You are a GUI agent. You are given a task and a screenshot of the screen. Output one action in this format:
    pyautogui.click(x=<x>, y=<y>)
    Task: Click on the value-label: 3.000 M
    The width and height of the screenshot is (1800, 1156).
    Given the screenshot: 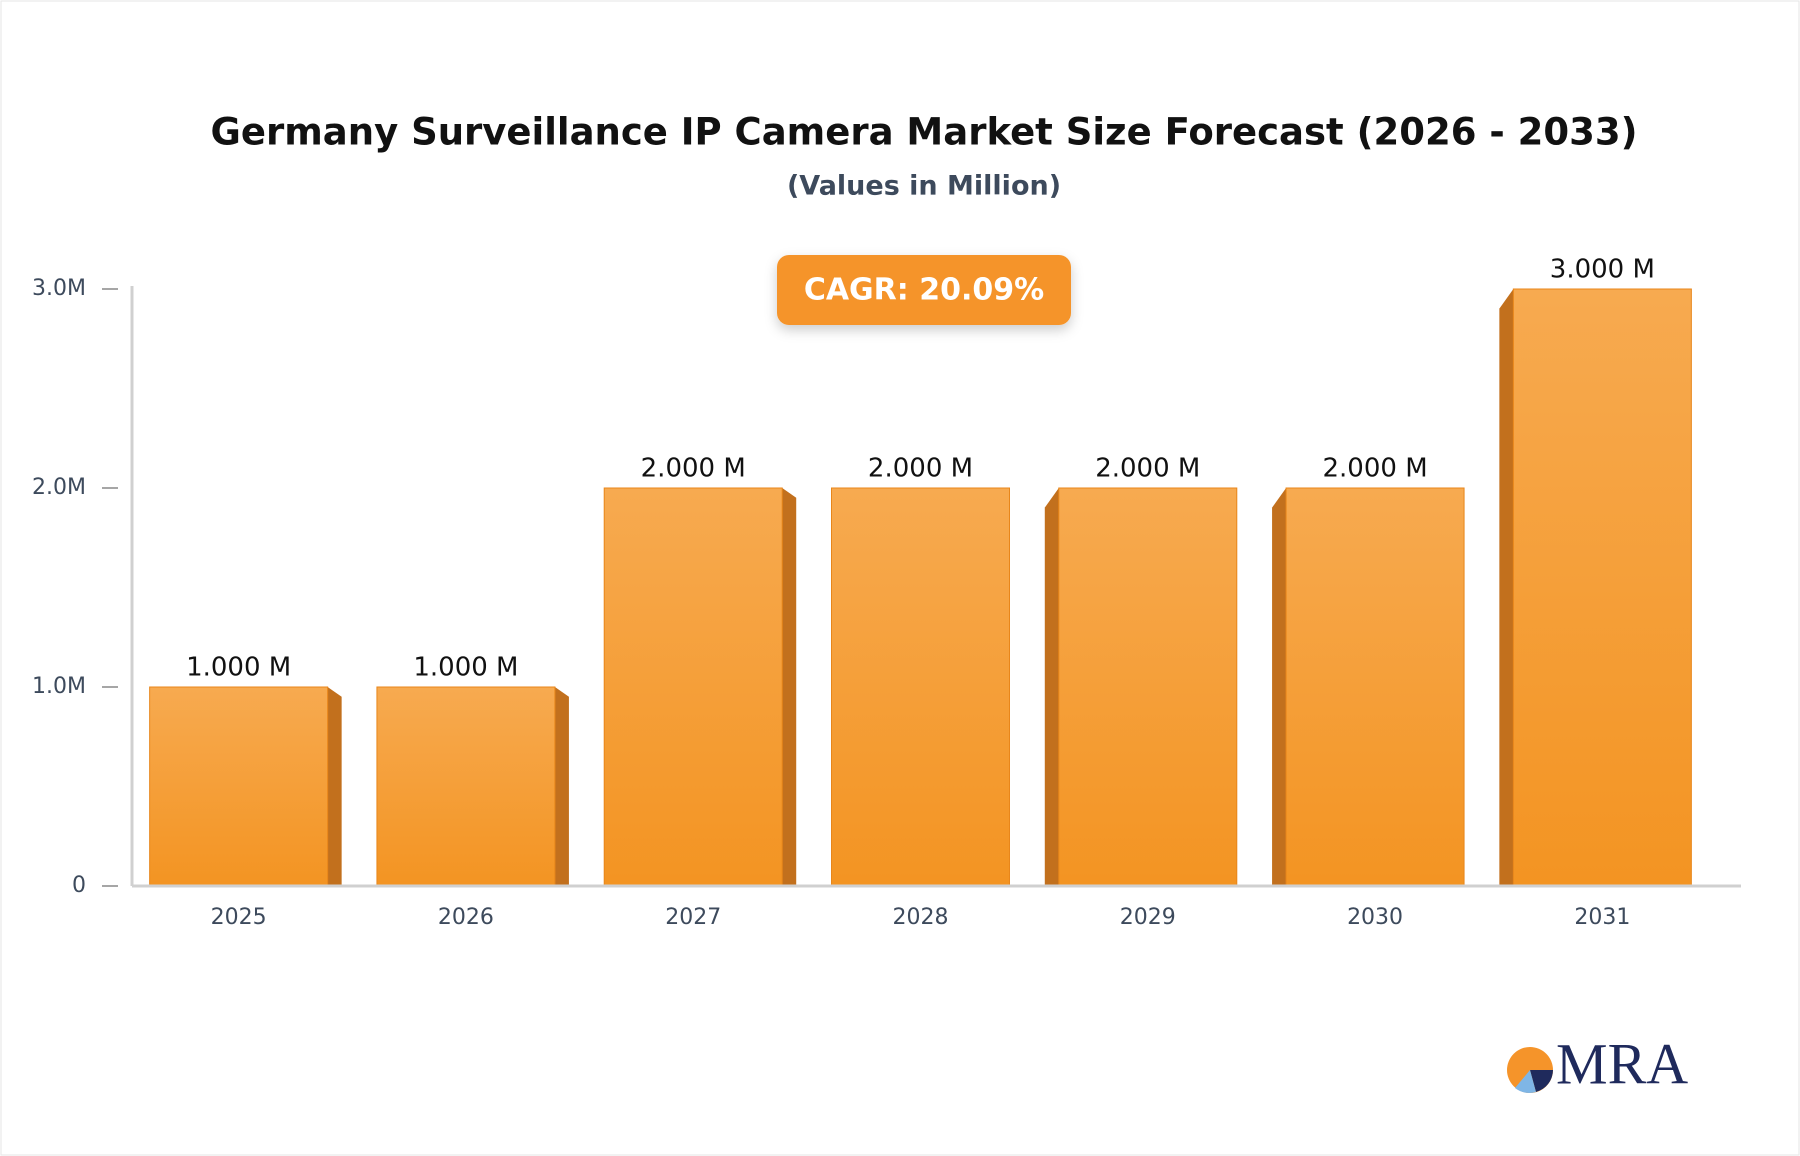 What is the action you would take?
    pyautogui.click(x=1602, y=270)
    